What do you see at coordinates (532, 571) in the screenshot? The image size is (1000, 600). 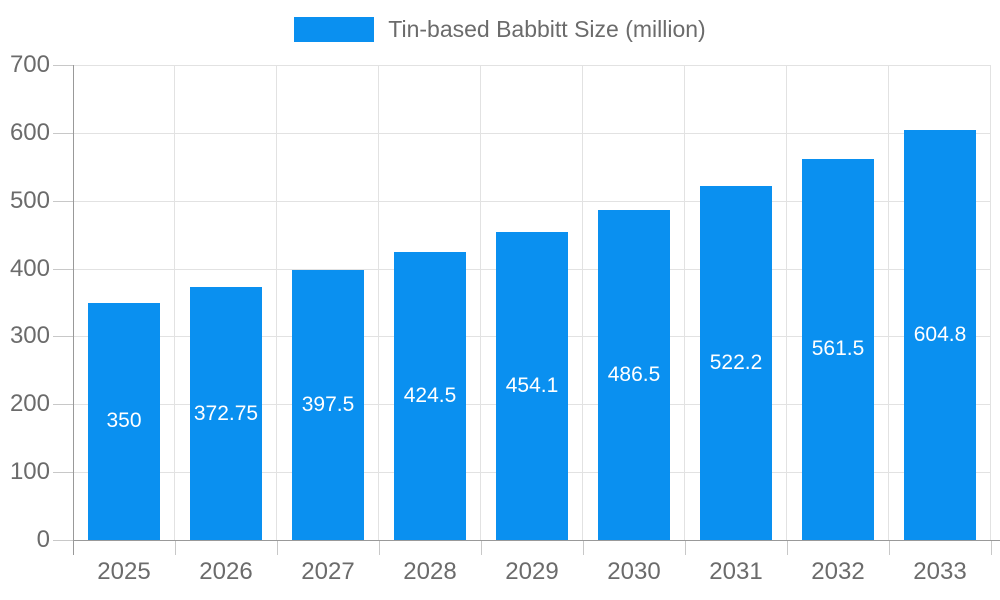 I see `x-tick-label: 2029` at bounding box center [532, 571].